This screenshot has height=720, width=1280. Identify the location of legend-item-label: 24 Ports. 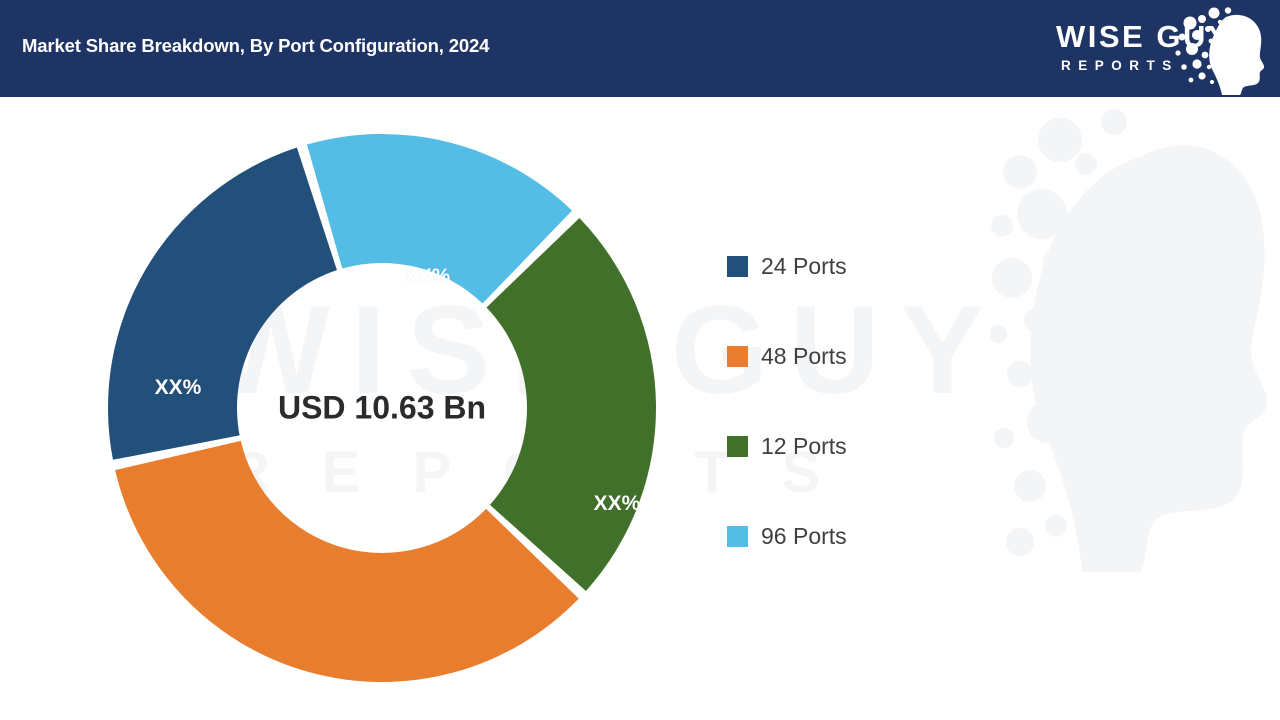
(804, 265).